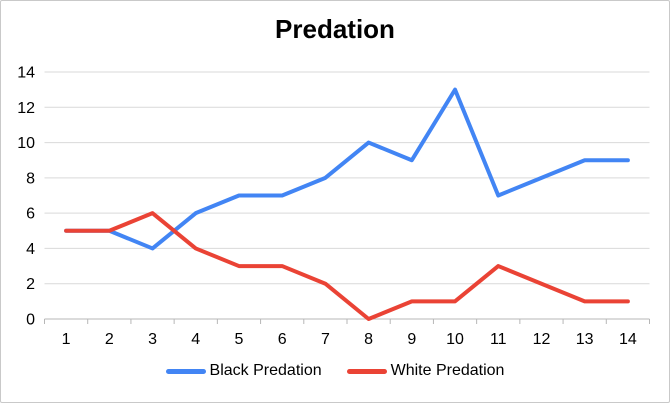 This screenshot has width=670, height=403. What do you see at coordinates (447, 370) in the screenshot?
I see `legend-label: White Predation` at bounding box center [447, 370].